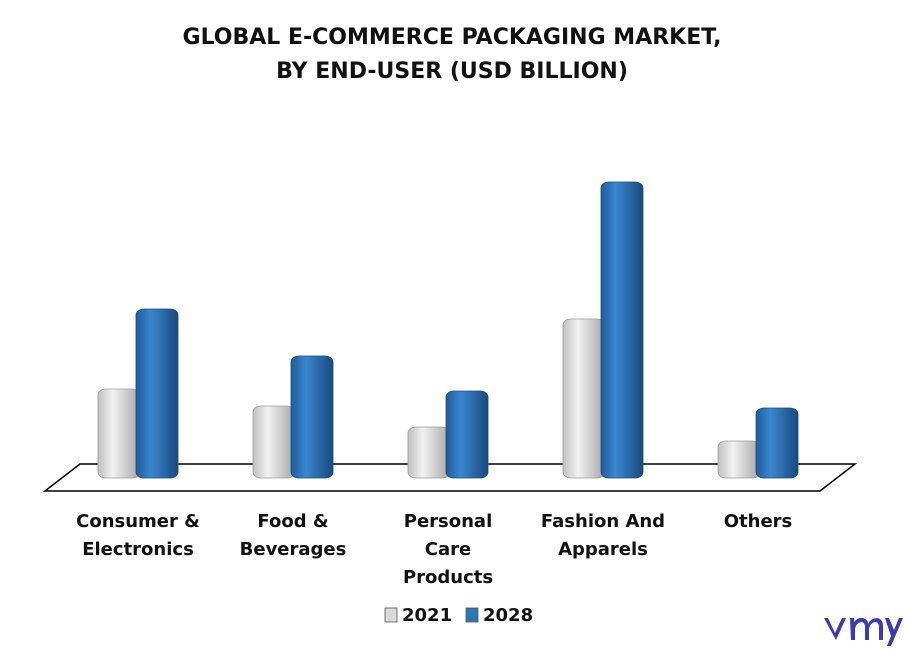 Image resolution: width=905 pixels, height=650 pixels. Describe the element at coordinates (758, 521) in the screenshot. I see `x-tick-label: Others` at that location.